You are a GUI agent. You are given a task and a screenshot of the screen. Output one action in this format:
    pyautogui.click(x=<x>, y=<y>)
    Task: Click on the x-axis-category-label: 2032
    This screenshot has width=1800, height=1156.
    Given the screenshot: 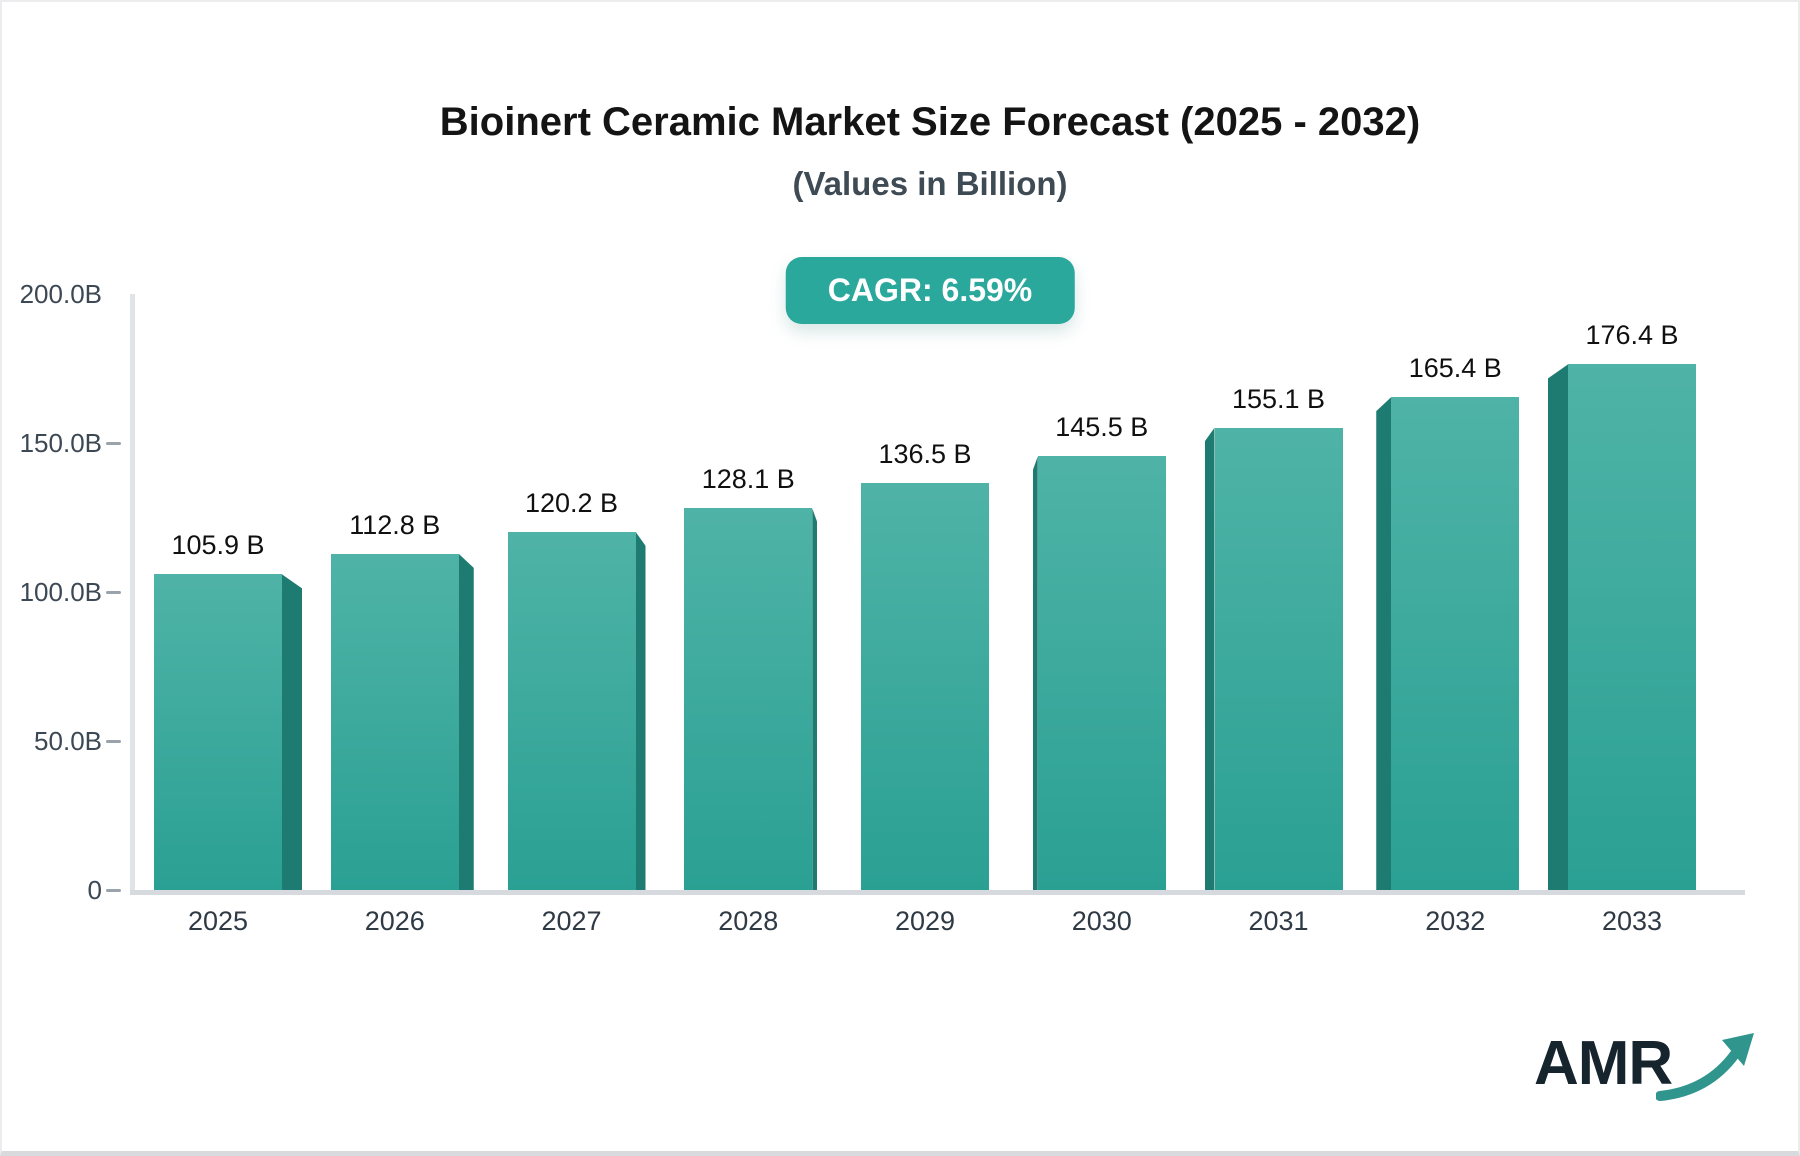 What is the action you would take?
    pyautogui.click(x=1455, y=921)
    